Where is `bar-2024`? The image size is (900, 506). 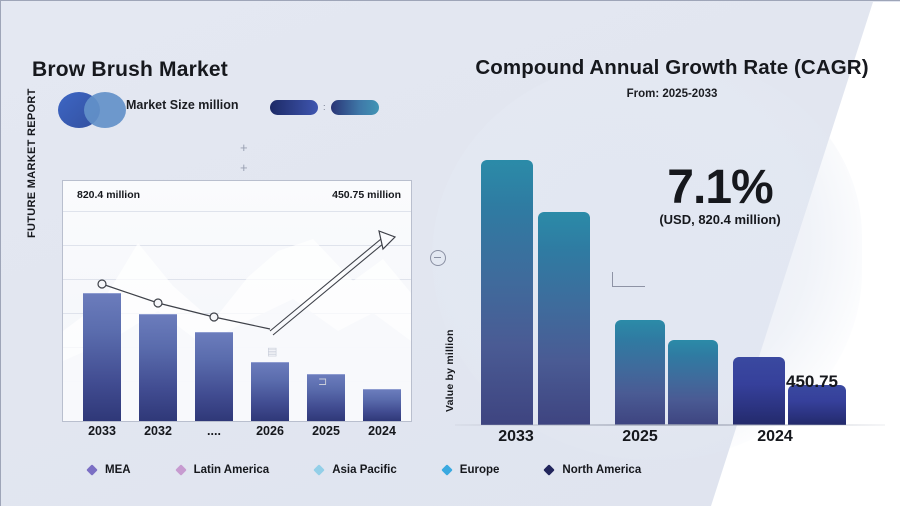 bar-2024 is located at coordinates (382, 405).